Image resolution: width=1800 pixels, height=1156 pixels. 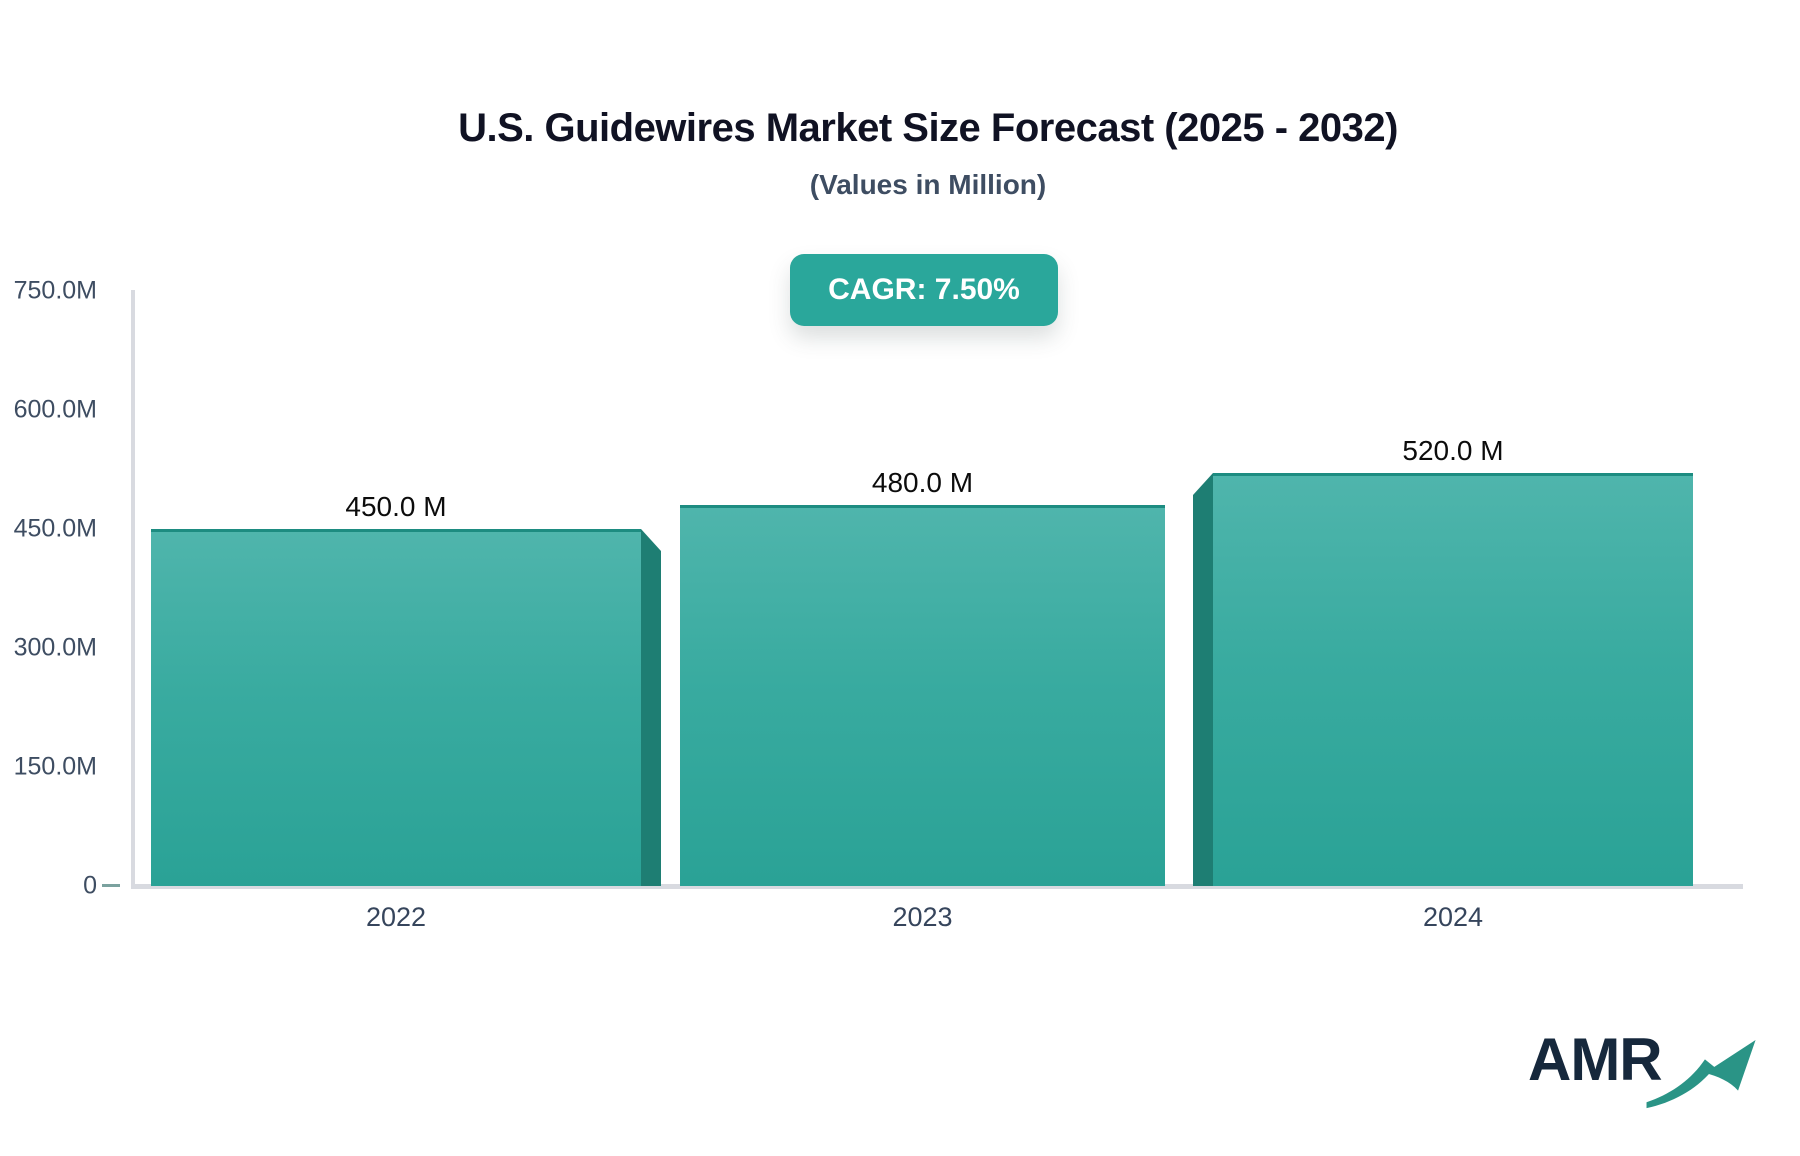 What do you see at coordinates (396, 707) in the screenshot?
I see `bar-2022` at bounding box center [396, 707].